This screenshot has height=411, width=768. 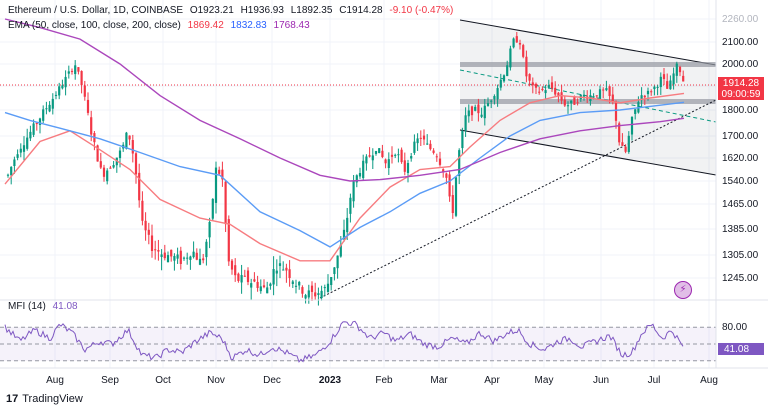 What do you see at coordinates (330, 380) in the screenshot?
I see `time-axis-tick: 2023` at bounding box center [330, 380].